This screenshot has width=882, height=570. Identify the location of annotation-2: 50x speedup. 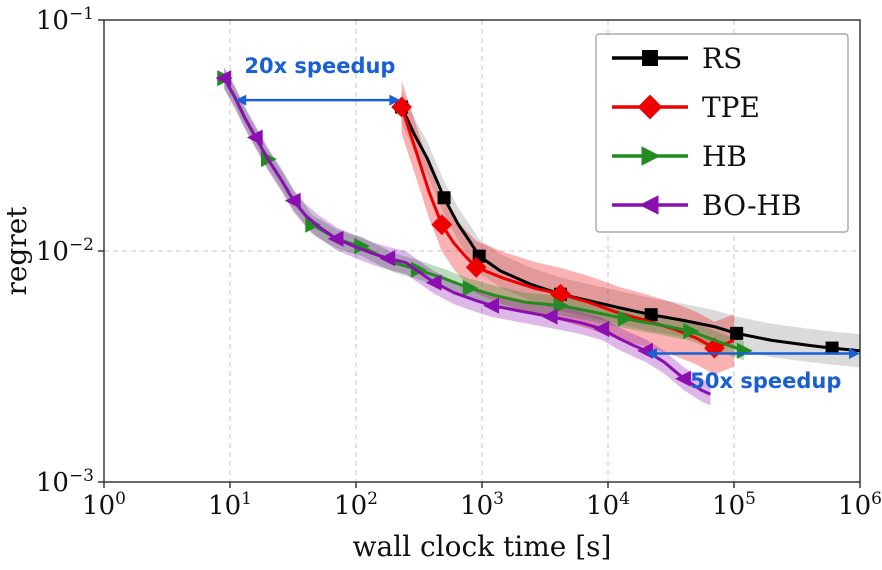
(752, 370).